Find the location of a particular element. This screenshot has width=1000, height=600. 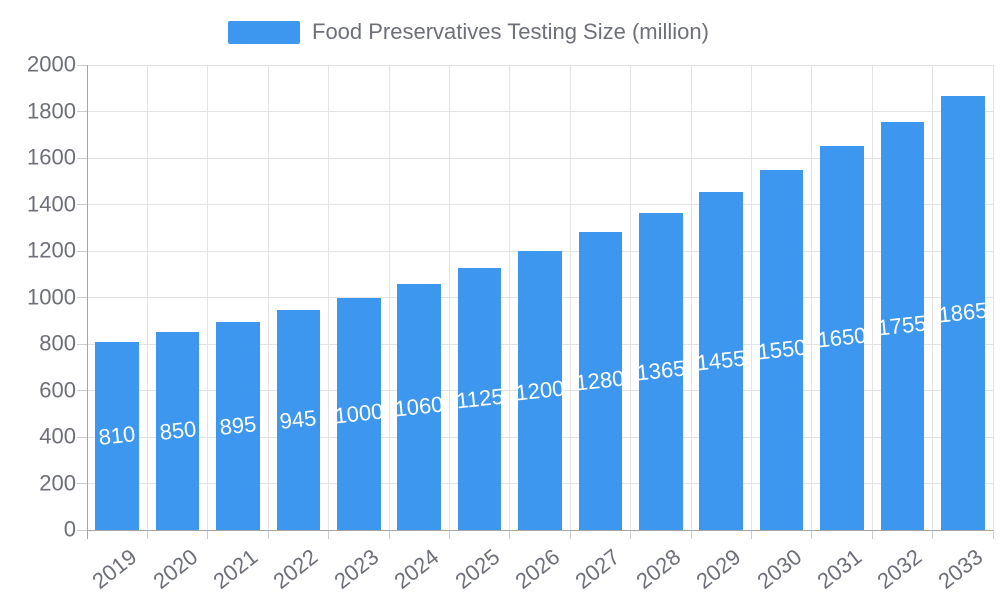

x-axis-label: 2023 is located at coordinates (356, 569).